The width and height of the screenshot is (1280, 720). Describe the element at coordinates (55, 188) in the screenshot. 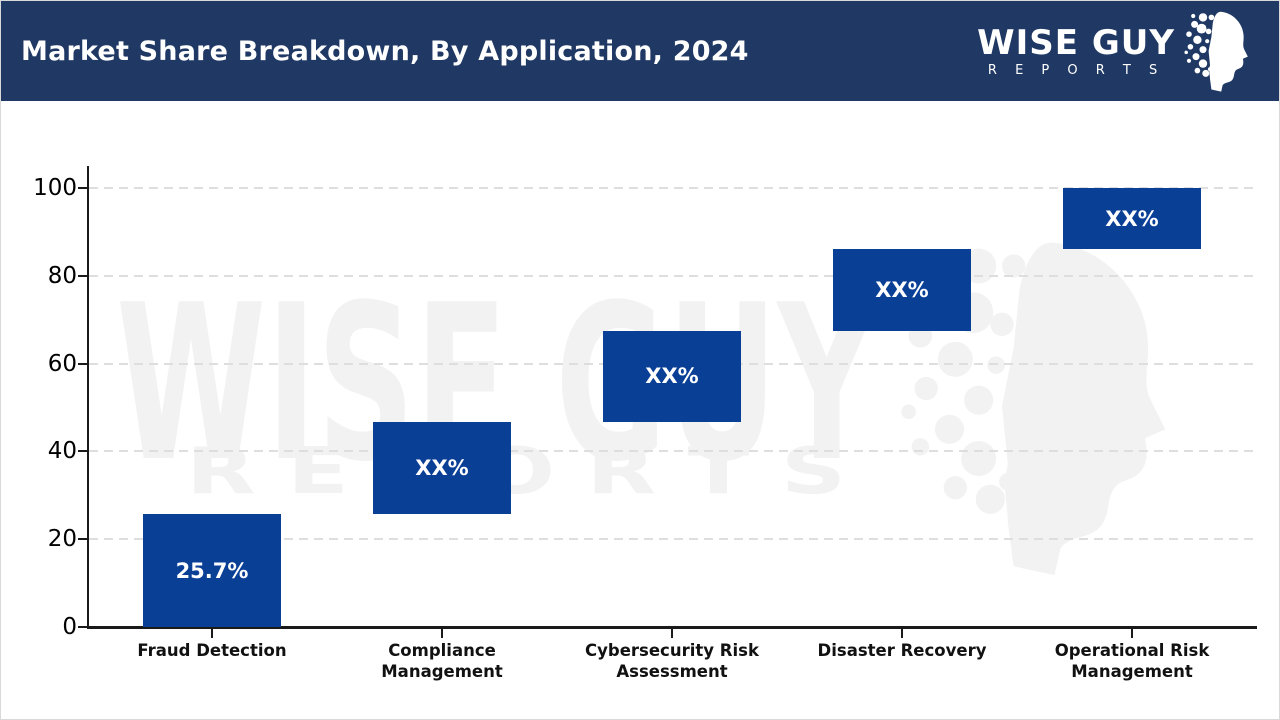

I see `y-axis-tick-label: 100` at that location.